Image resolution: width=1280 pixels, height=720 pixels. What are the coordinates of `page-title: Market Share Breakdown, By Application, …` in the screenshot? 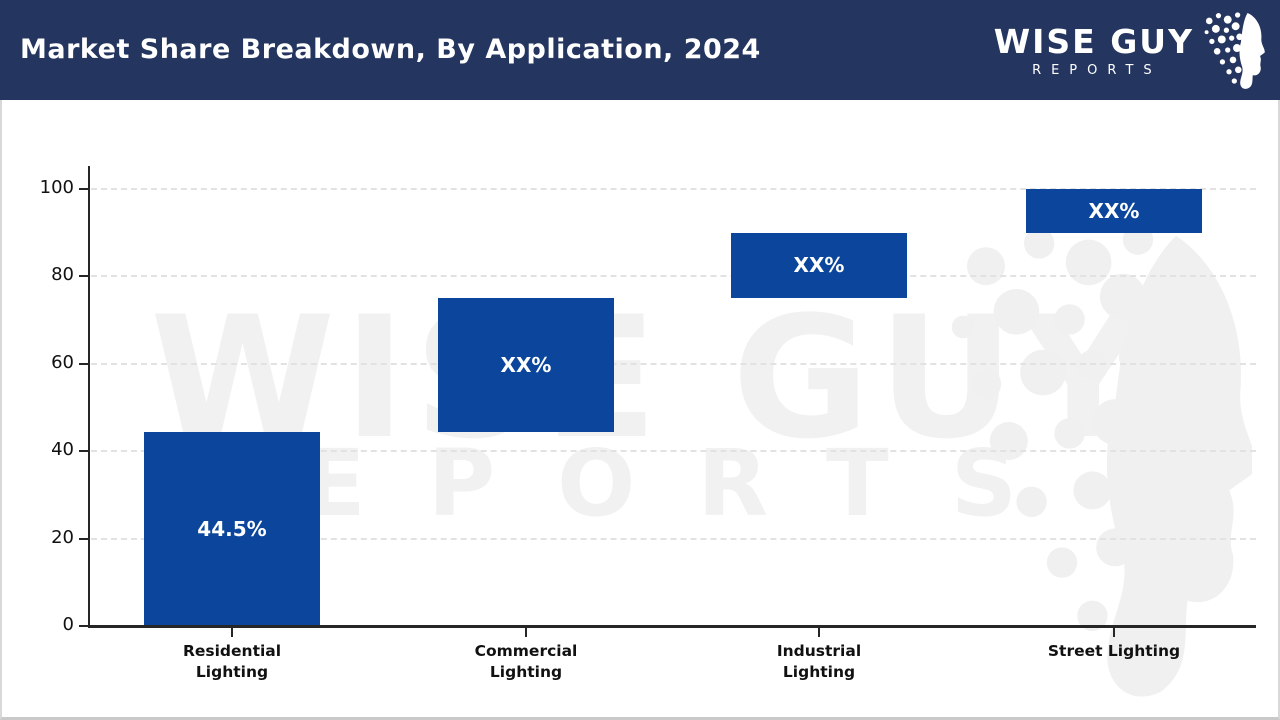 It's located at (390, 49).